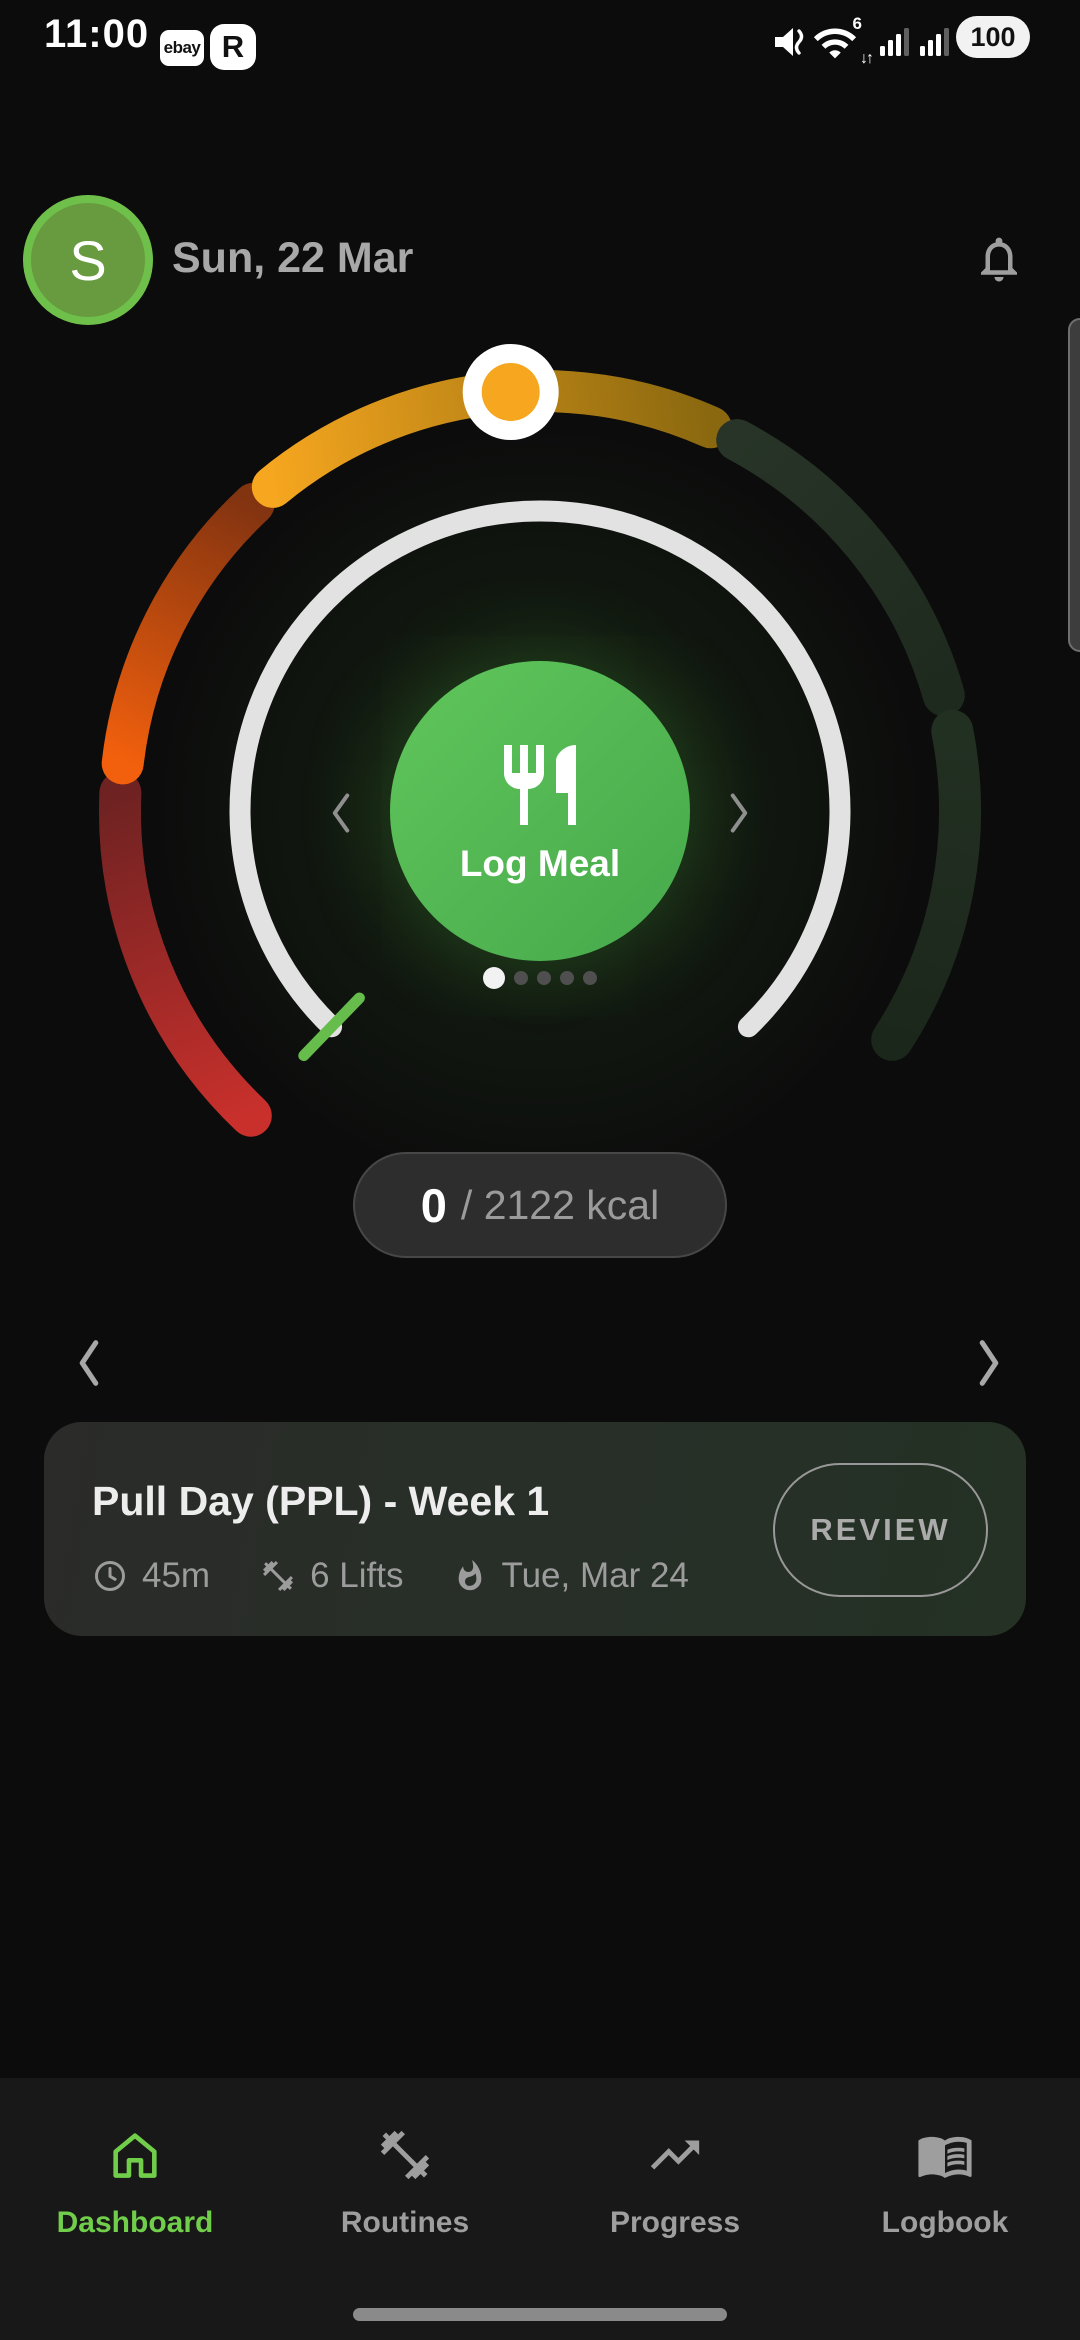  Describe the element at coordinates (278, 1576) in the screenshot. I see `dumbbell-icon` at that location.